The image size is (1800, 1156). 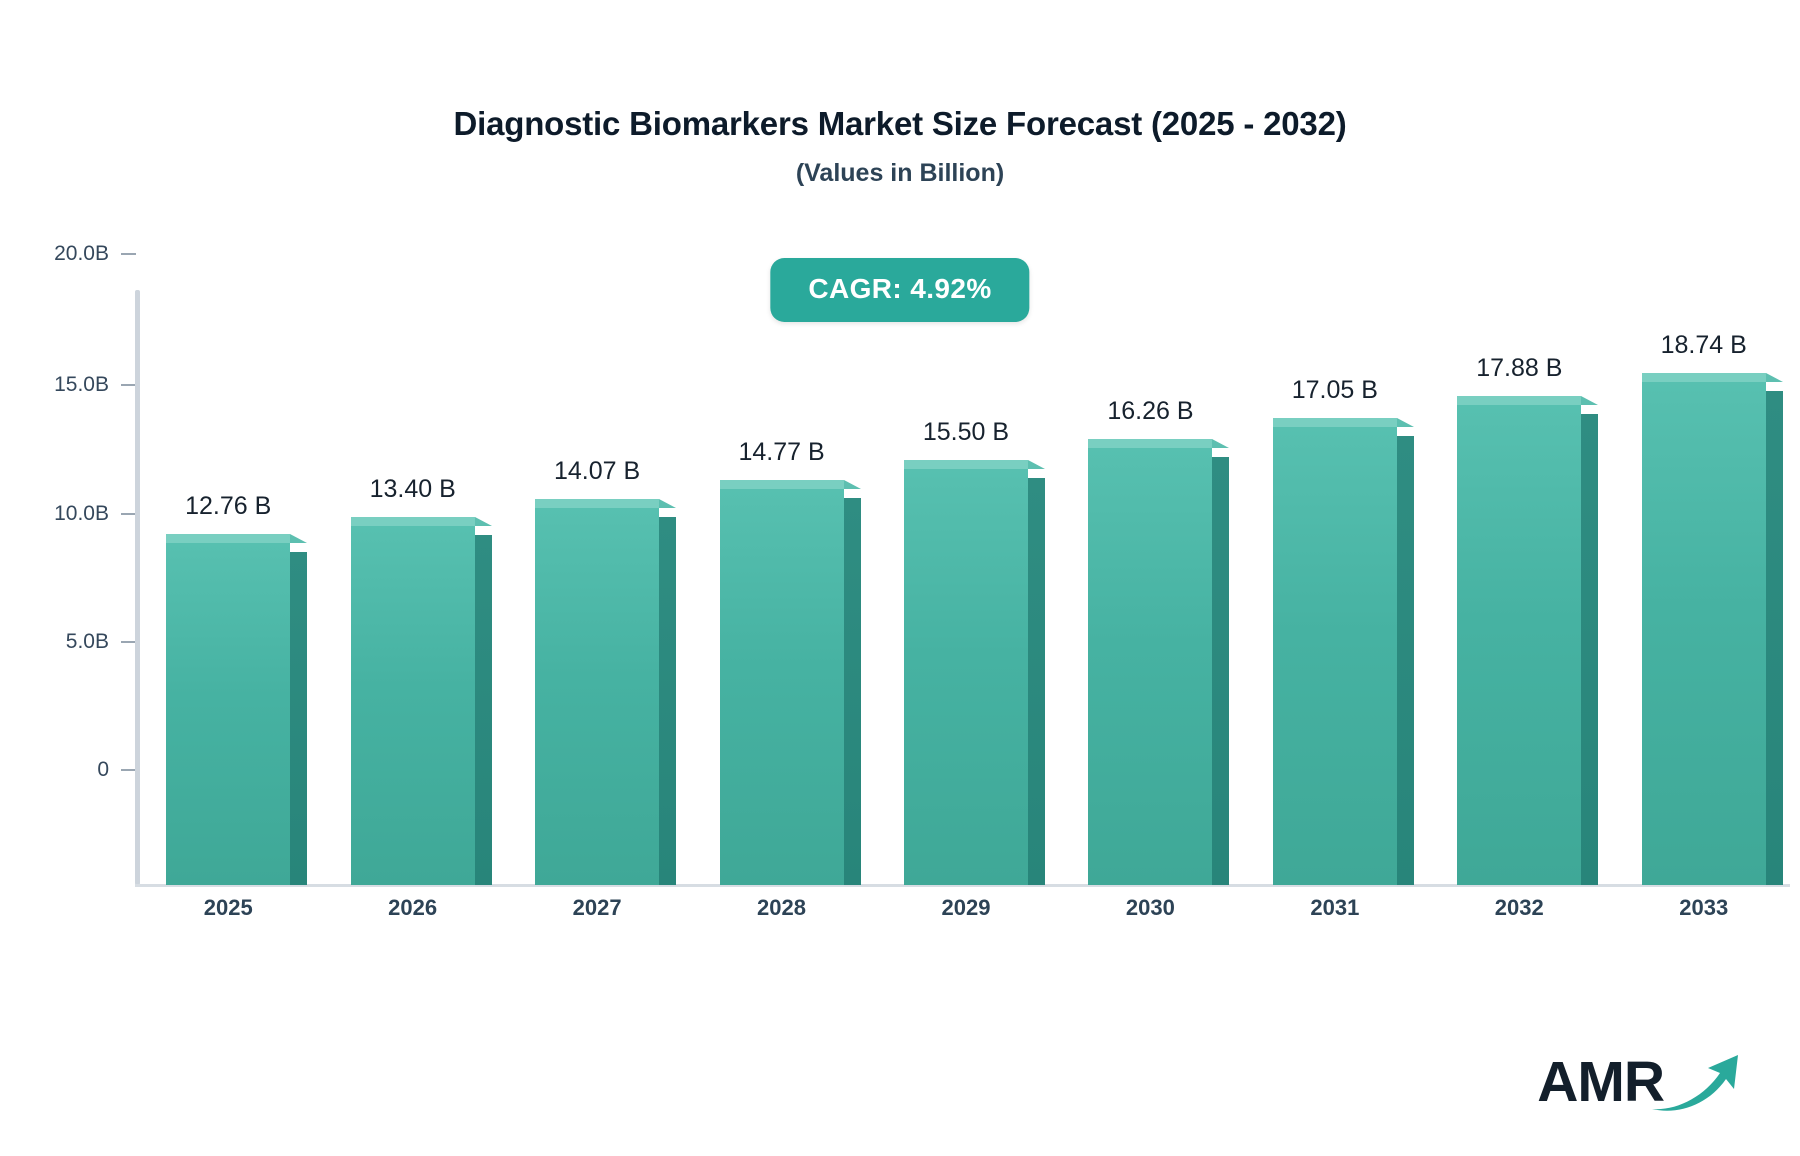 I want to click on x-tick-label-2030: 2030, so click(x=1150, y=907).